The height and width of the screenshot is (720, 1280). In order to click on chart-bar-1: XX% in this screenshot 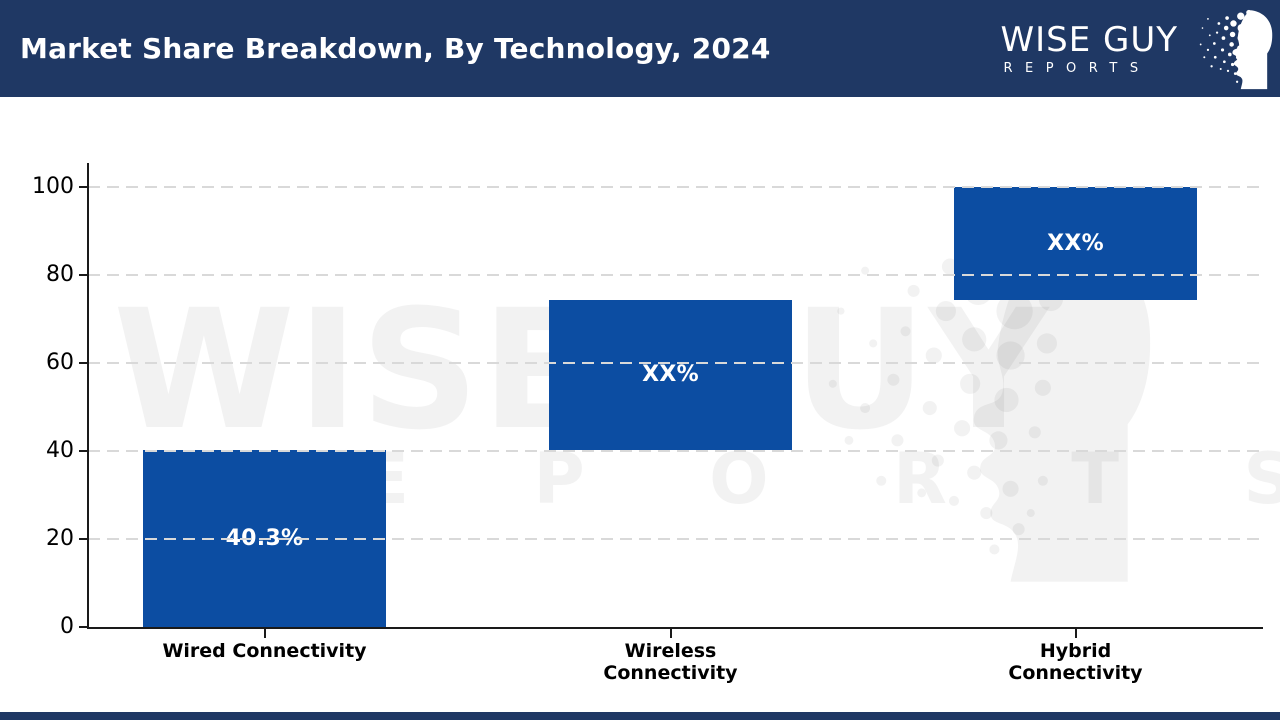, I will do `click(670, 375)`.